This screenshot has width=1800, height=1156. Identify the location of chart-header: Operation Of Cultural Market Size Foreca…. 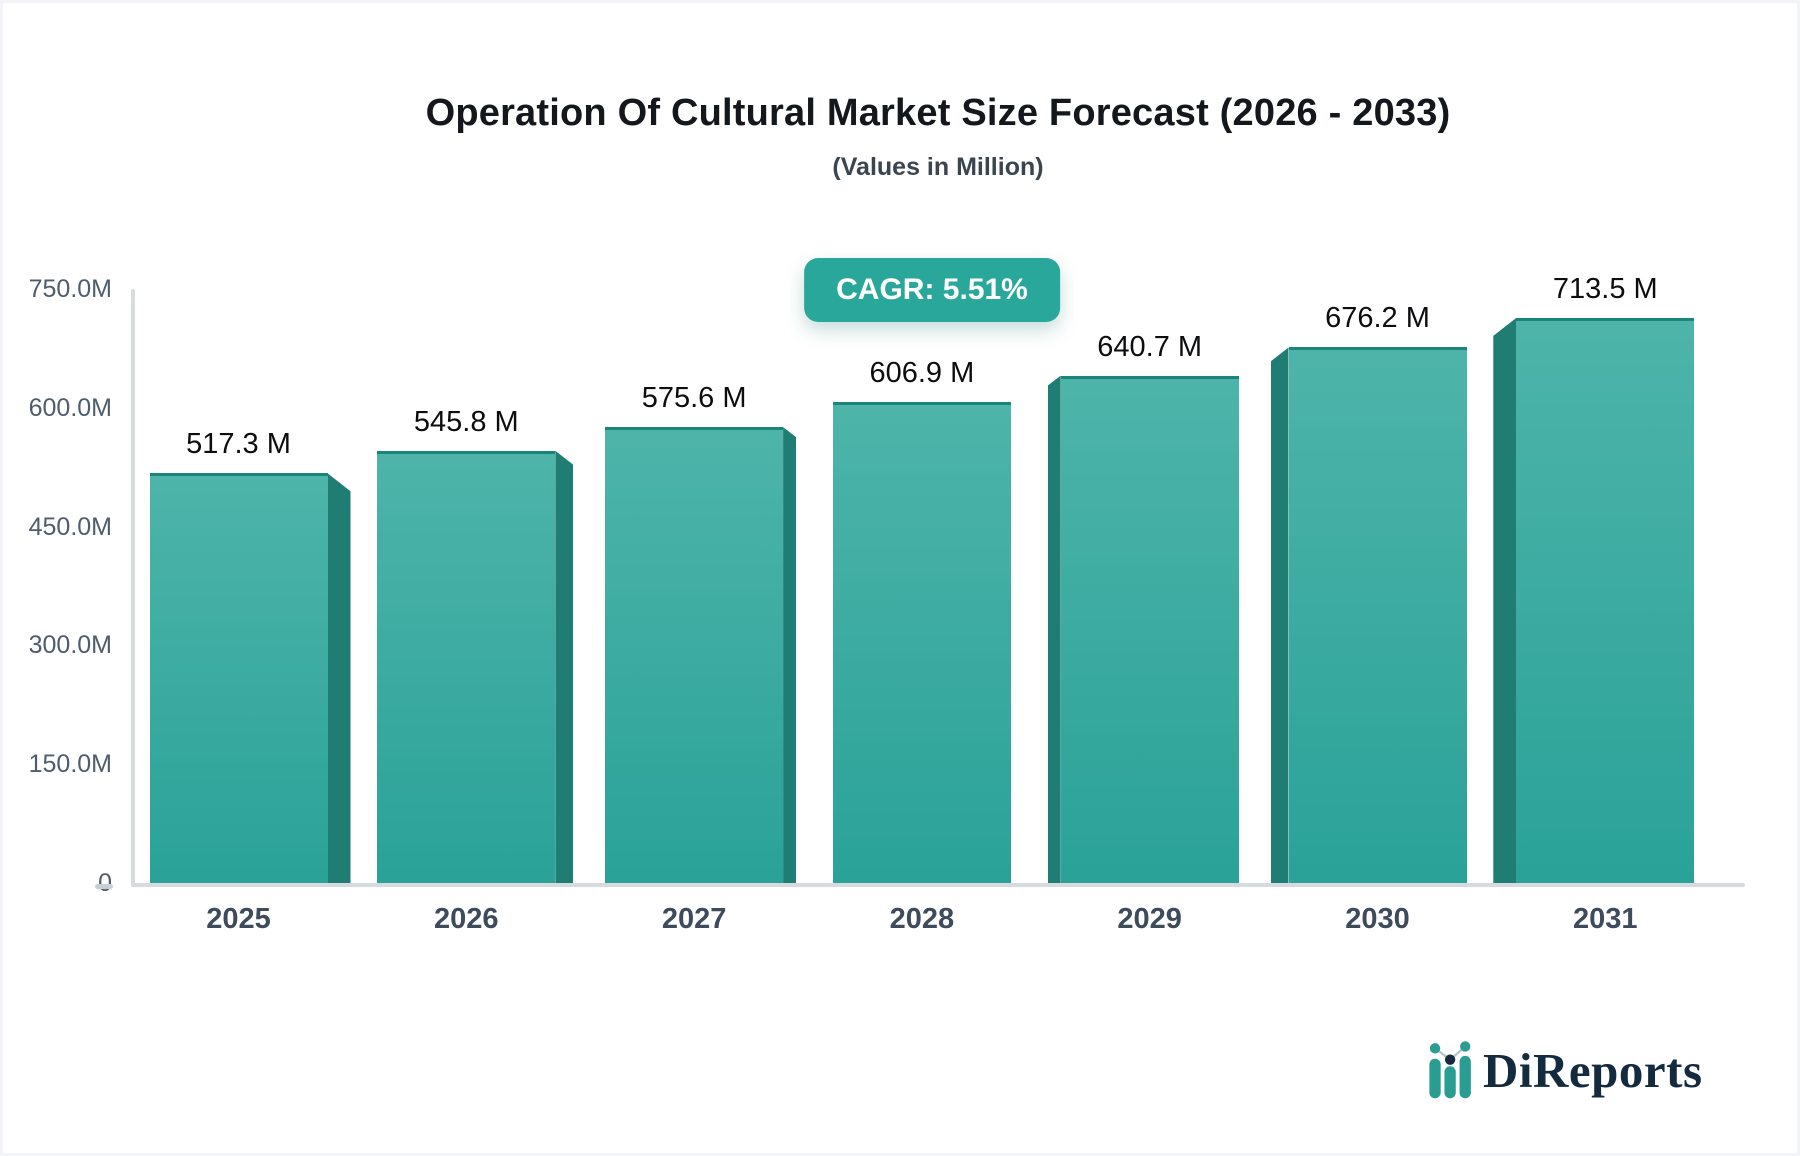
(938, 137).